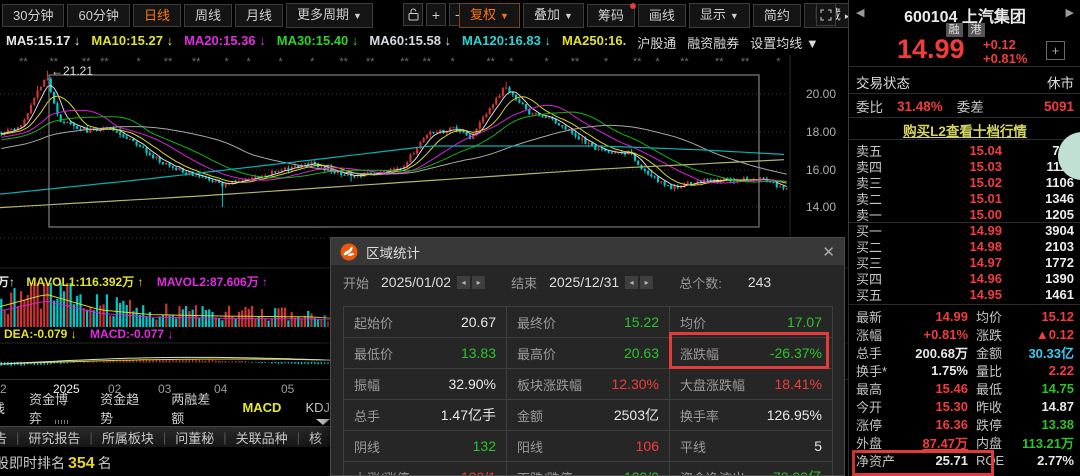 This screenshot has height=476, width=1080. What do you see at coordinates (1047, 443) in the screenshot?
I see `stat-value: 113.21万` at bounding box center [1047, 443].